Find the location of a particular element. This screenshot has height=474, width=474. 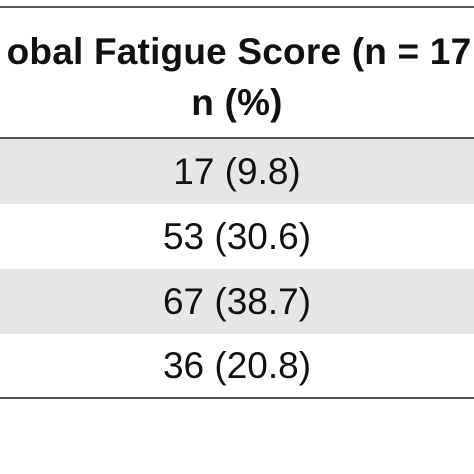

table-cell: 53 (30.6) is located at coordinates (237, 236).